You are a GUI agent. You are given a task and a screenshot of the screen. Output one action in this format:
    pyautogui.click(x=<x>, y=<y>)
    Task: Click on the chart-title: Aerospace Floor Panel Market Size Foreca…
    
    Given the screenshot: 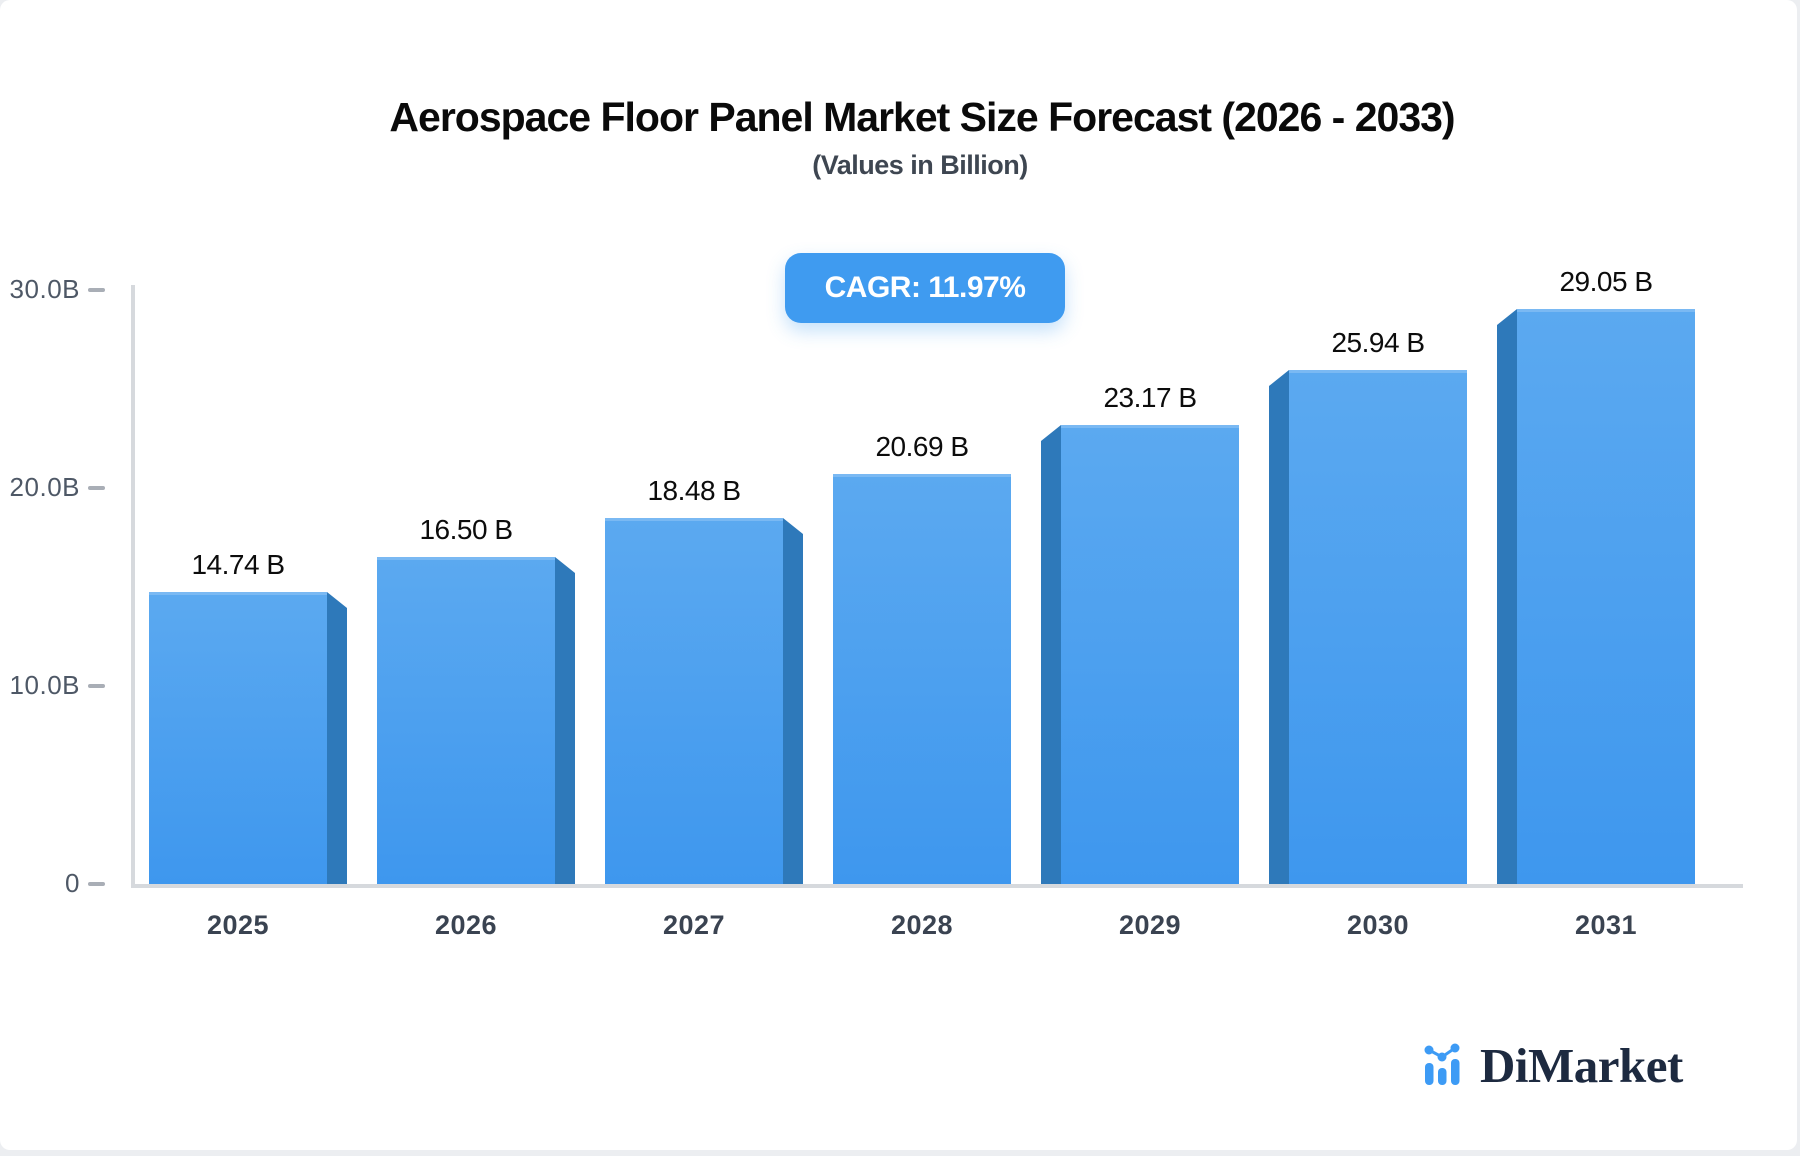 What is the action you would take?
    pyautogui.click(x=922, y=117)
    